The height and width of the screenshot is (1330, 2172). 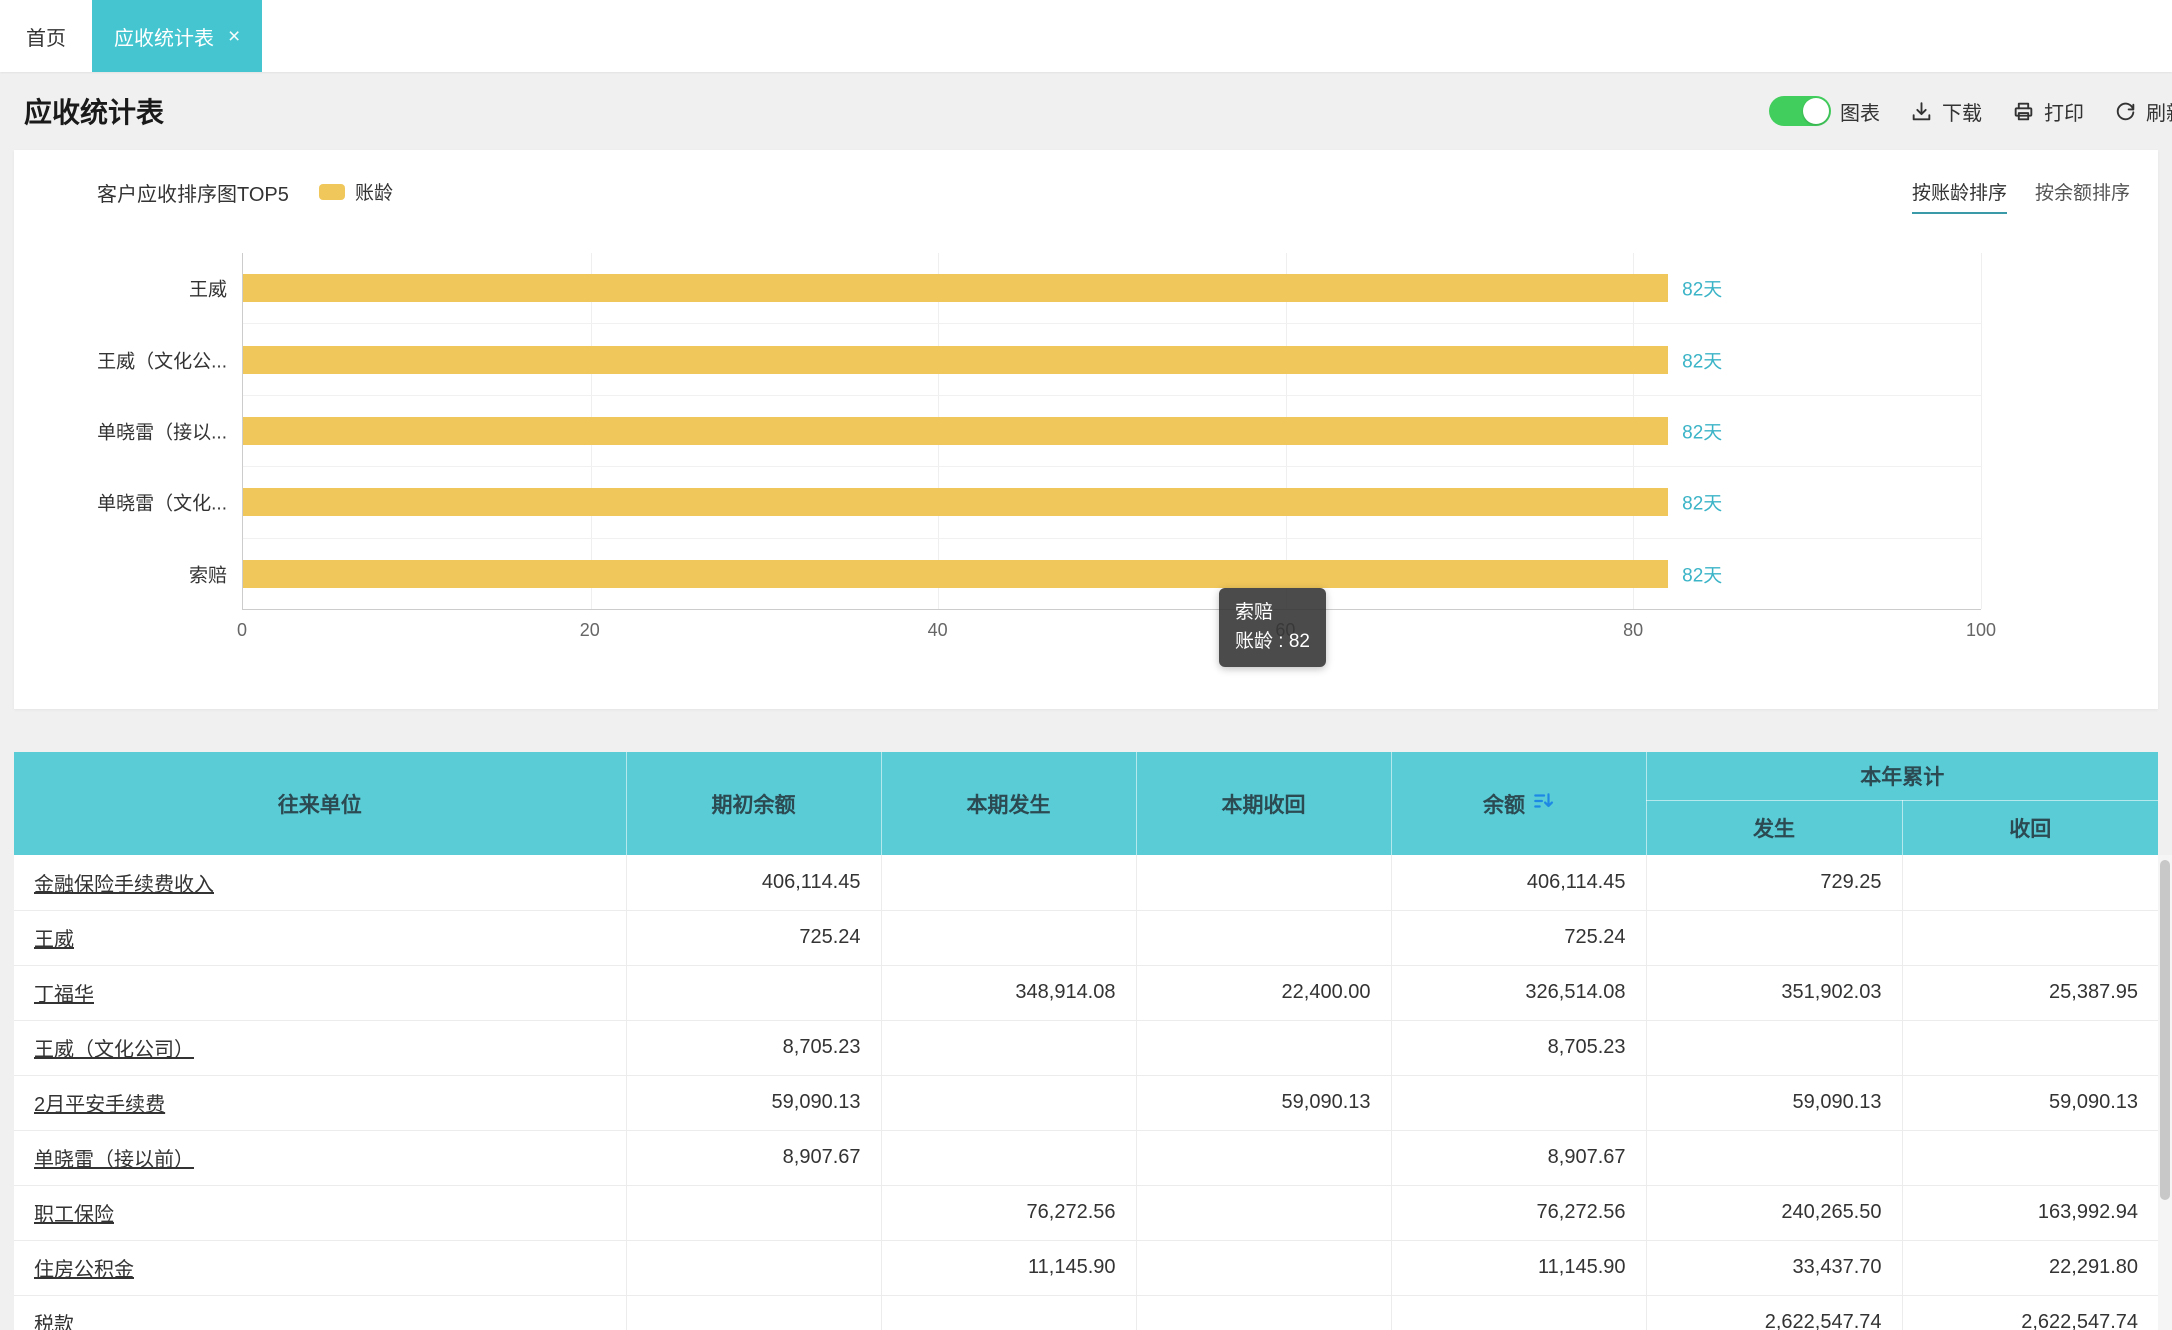 I want to click on print-button: 打印, so click(x=2048, y=111).